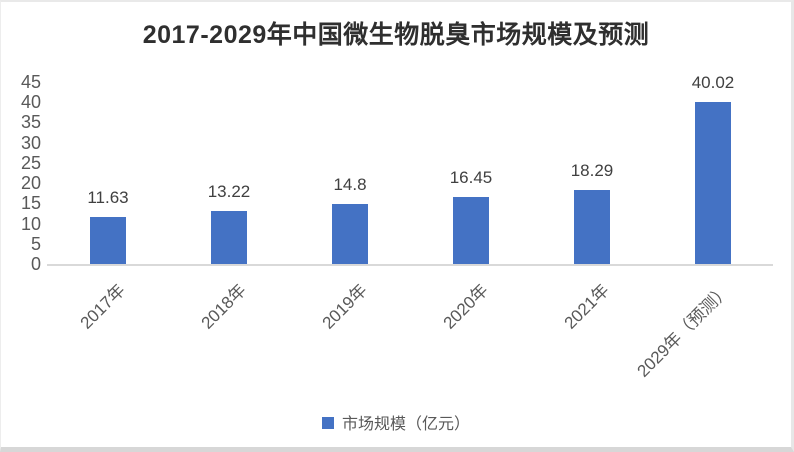 This screenshot has height=452, width=794. I want to click on y-axis-tick-label: 0, so click(35, 264).